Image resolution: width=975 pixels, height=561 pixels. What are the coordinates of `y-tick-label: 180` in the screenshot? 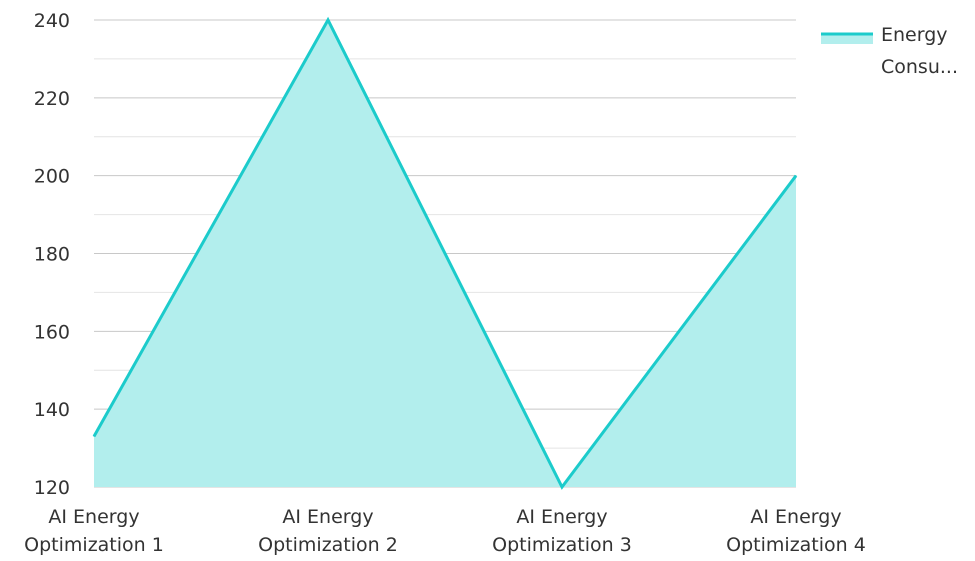 It's located at (52, 255).